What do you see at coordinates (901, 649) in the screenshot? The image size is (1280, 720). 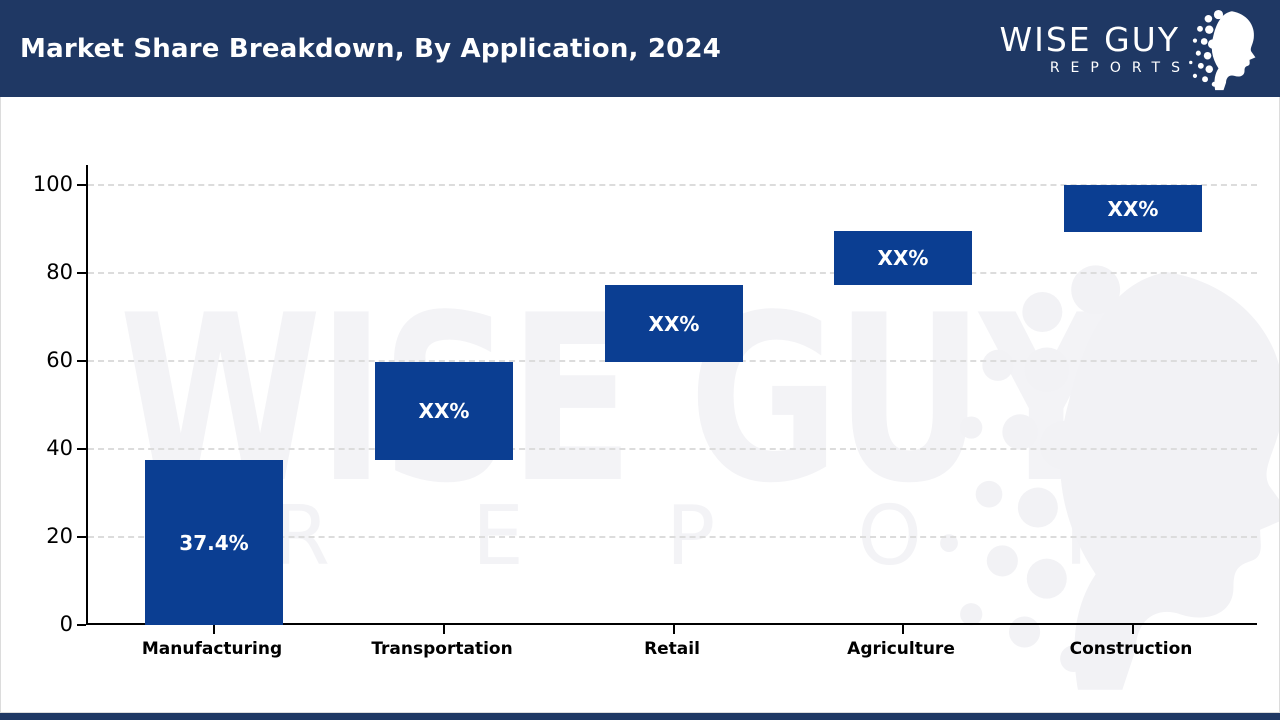 I see `x-tick-label-agriculture: Agriculture` at bounding box center [901, 649].